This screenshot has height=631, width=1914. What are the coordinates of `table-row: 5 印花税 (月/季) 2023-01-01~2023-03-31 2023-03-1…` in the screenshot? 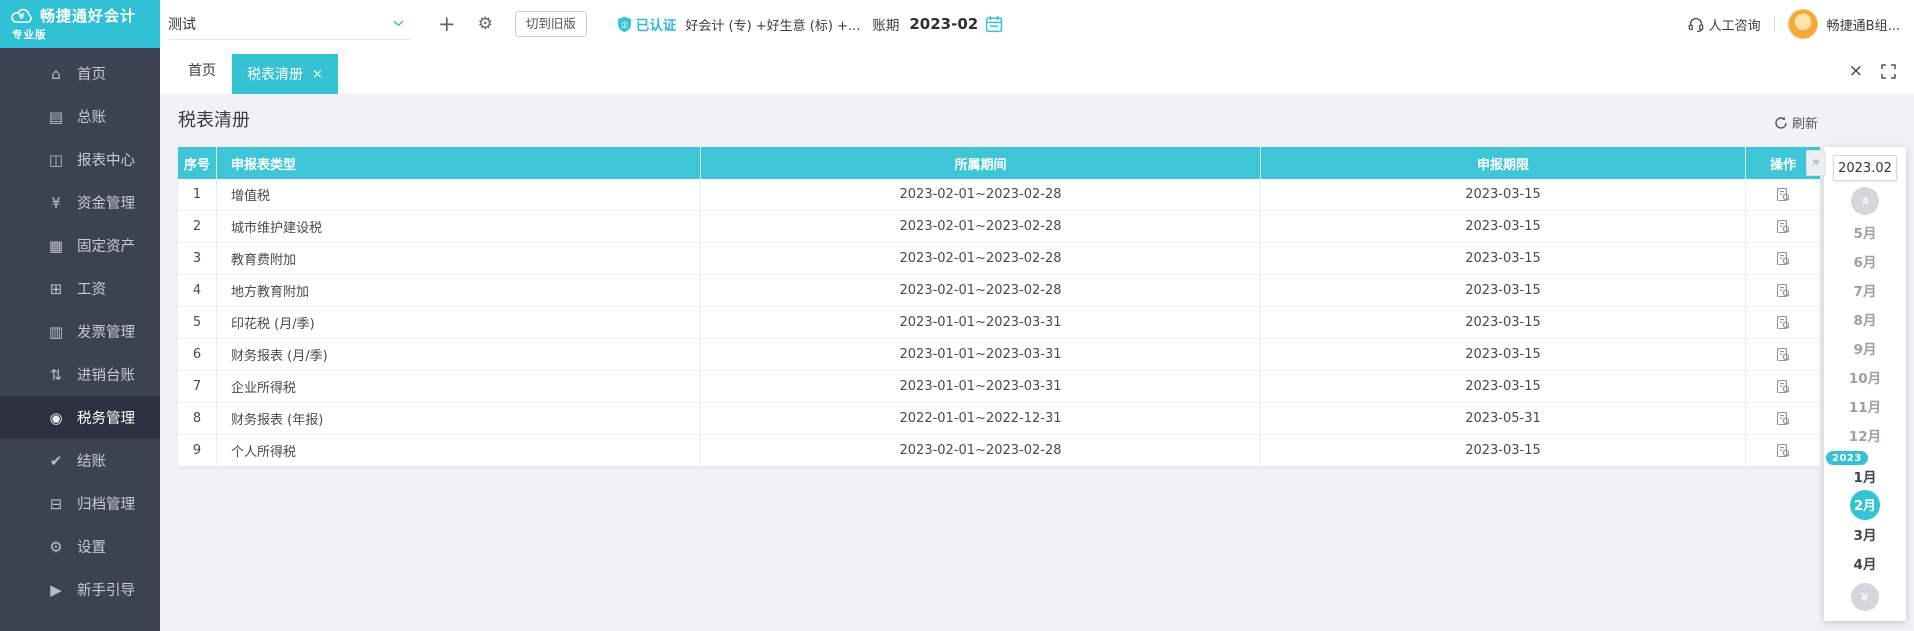 It's located at (999, 323).